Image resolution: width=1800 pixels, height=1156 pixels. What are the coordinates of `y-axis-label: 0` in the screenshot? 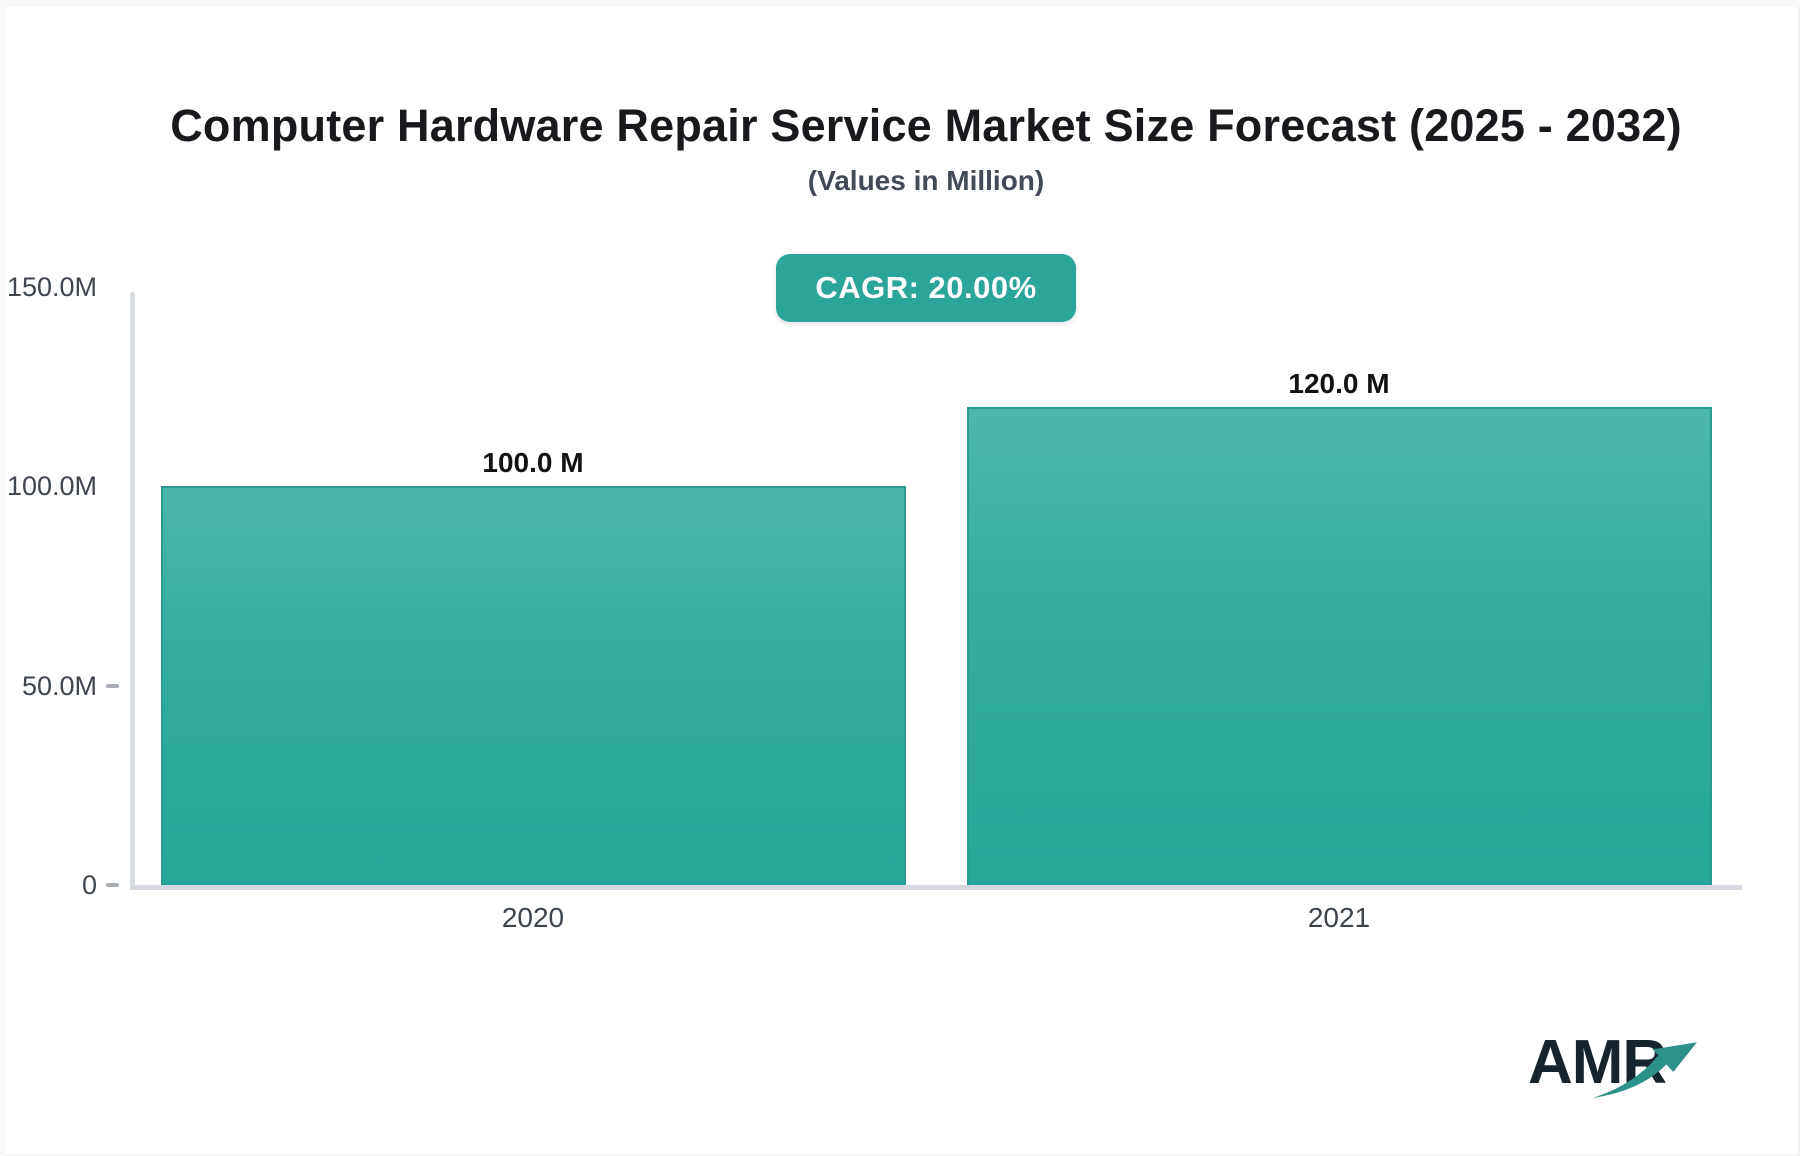 It's located at (89, 885).